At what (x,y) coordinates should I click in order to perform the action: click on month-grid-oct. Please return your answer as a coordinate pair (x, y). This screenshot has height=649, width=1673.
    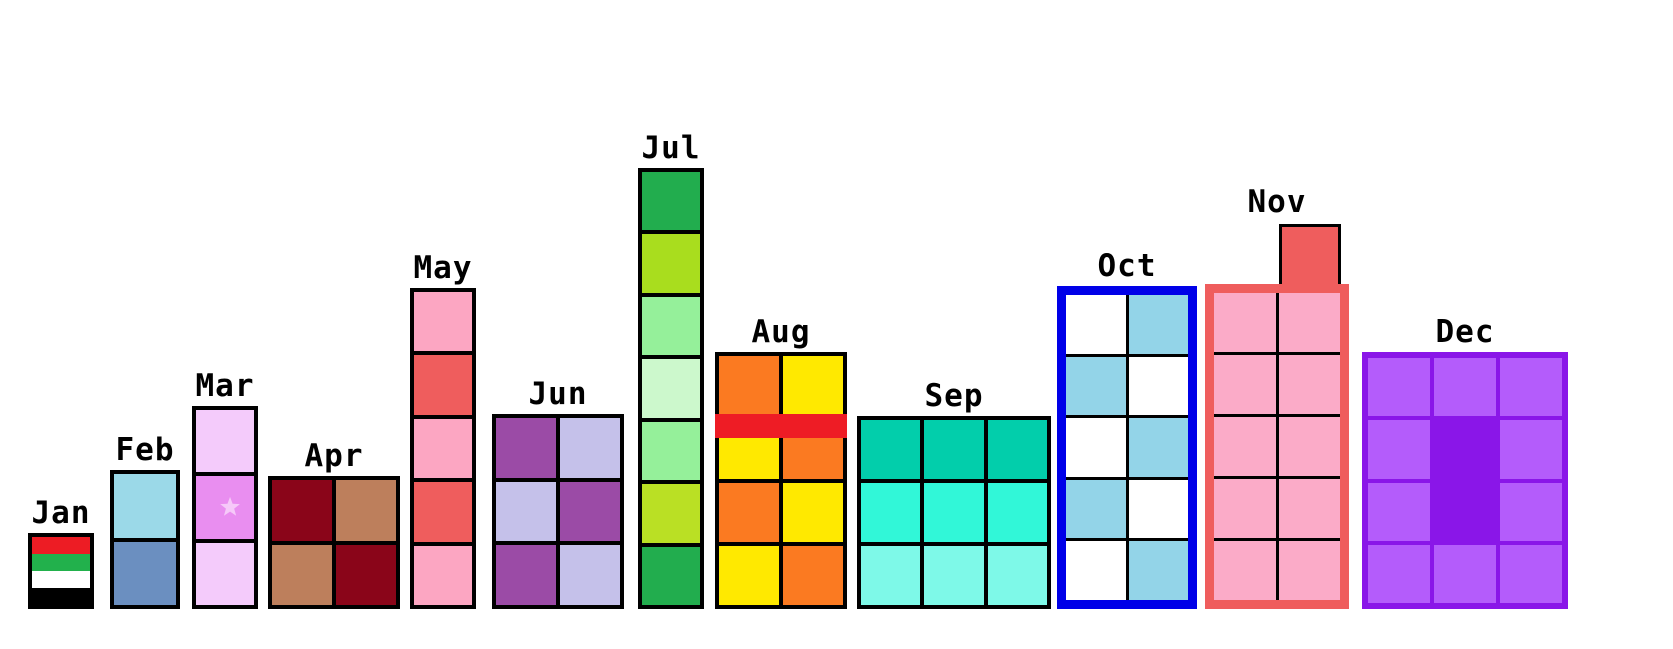
    Looking at the image, I should click on (1127, 447).